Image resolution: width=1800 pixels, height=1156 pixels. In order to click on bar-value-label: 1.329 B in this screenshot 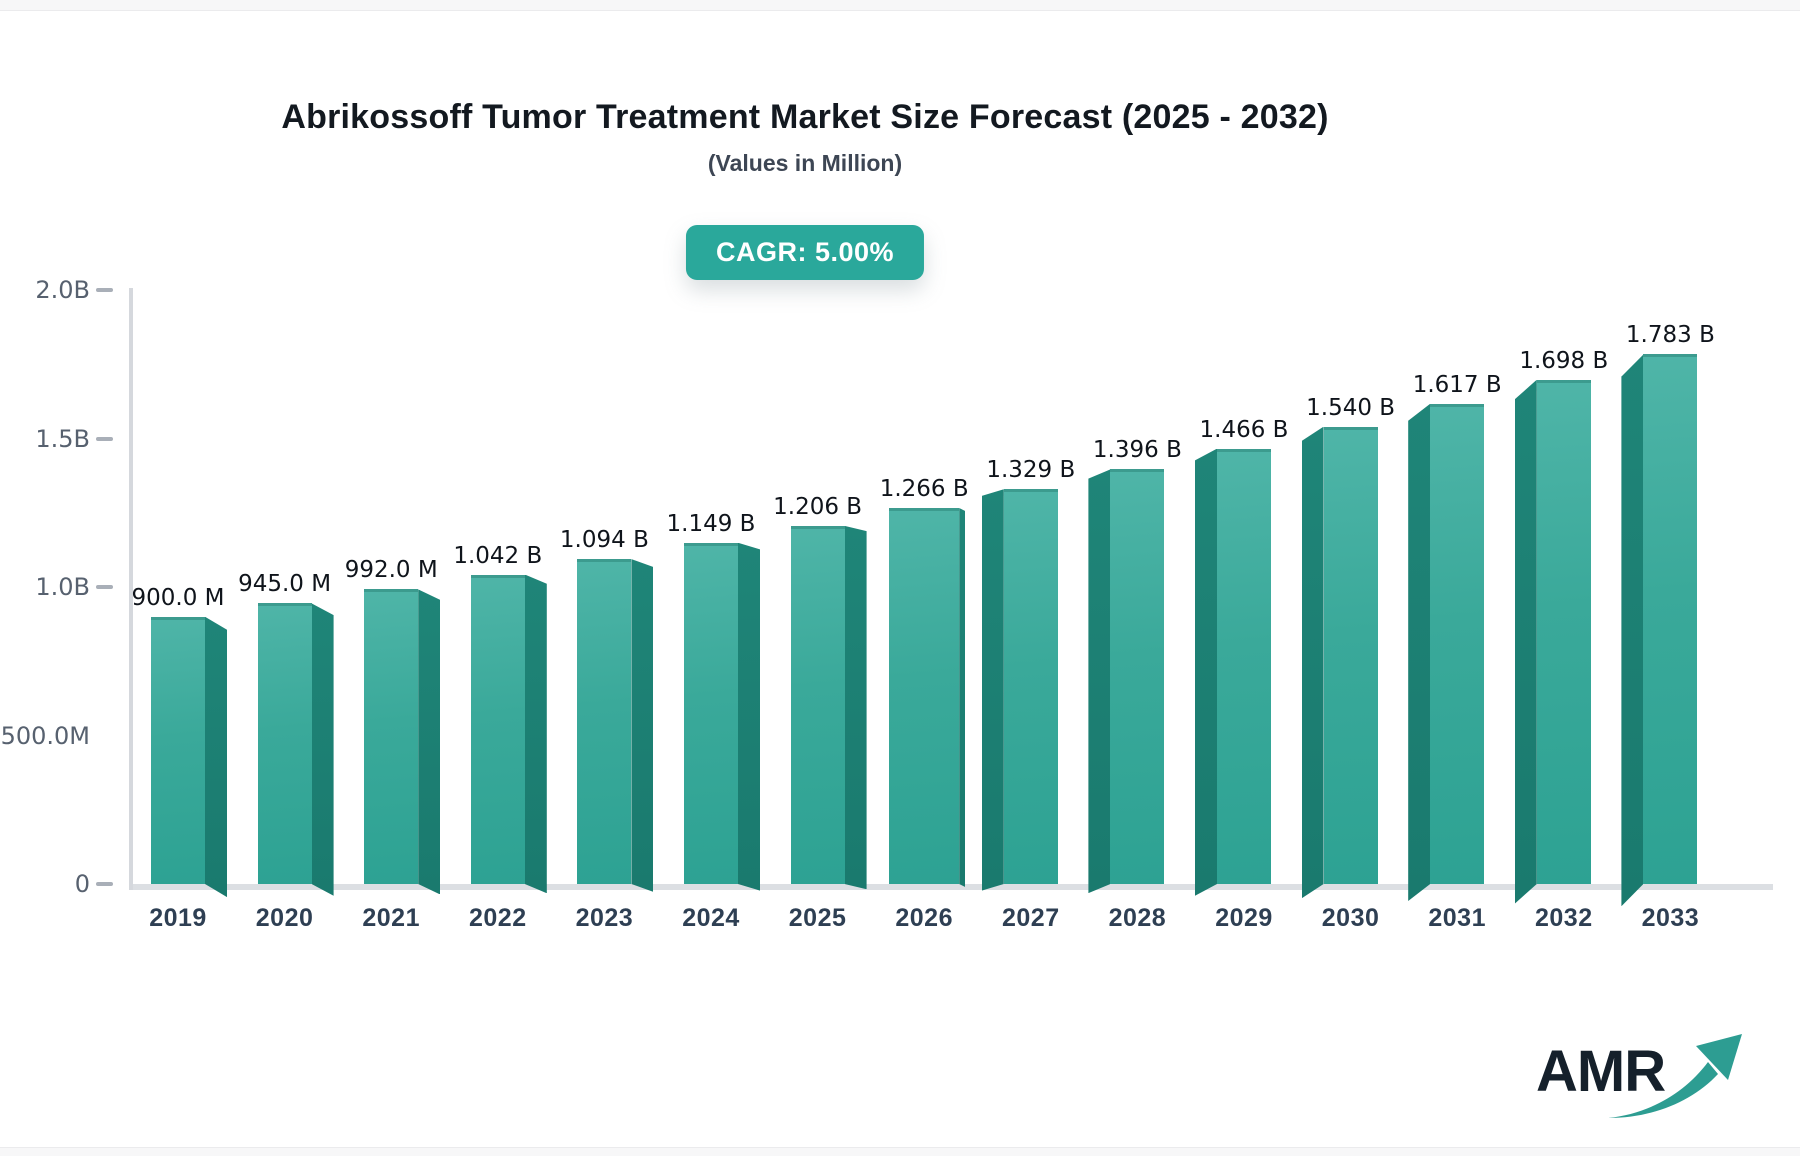, I will do `click(1031, 470)`.